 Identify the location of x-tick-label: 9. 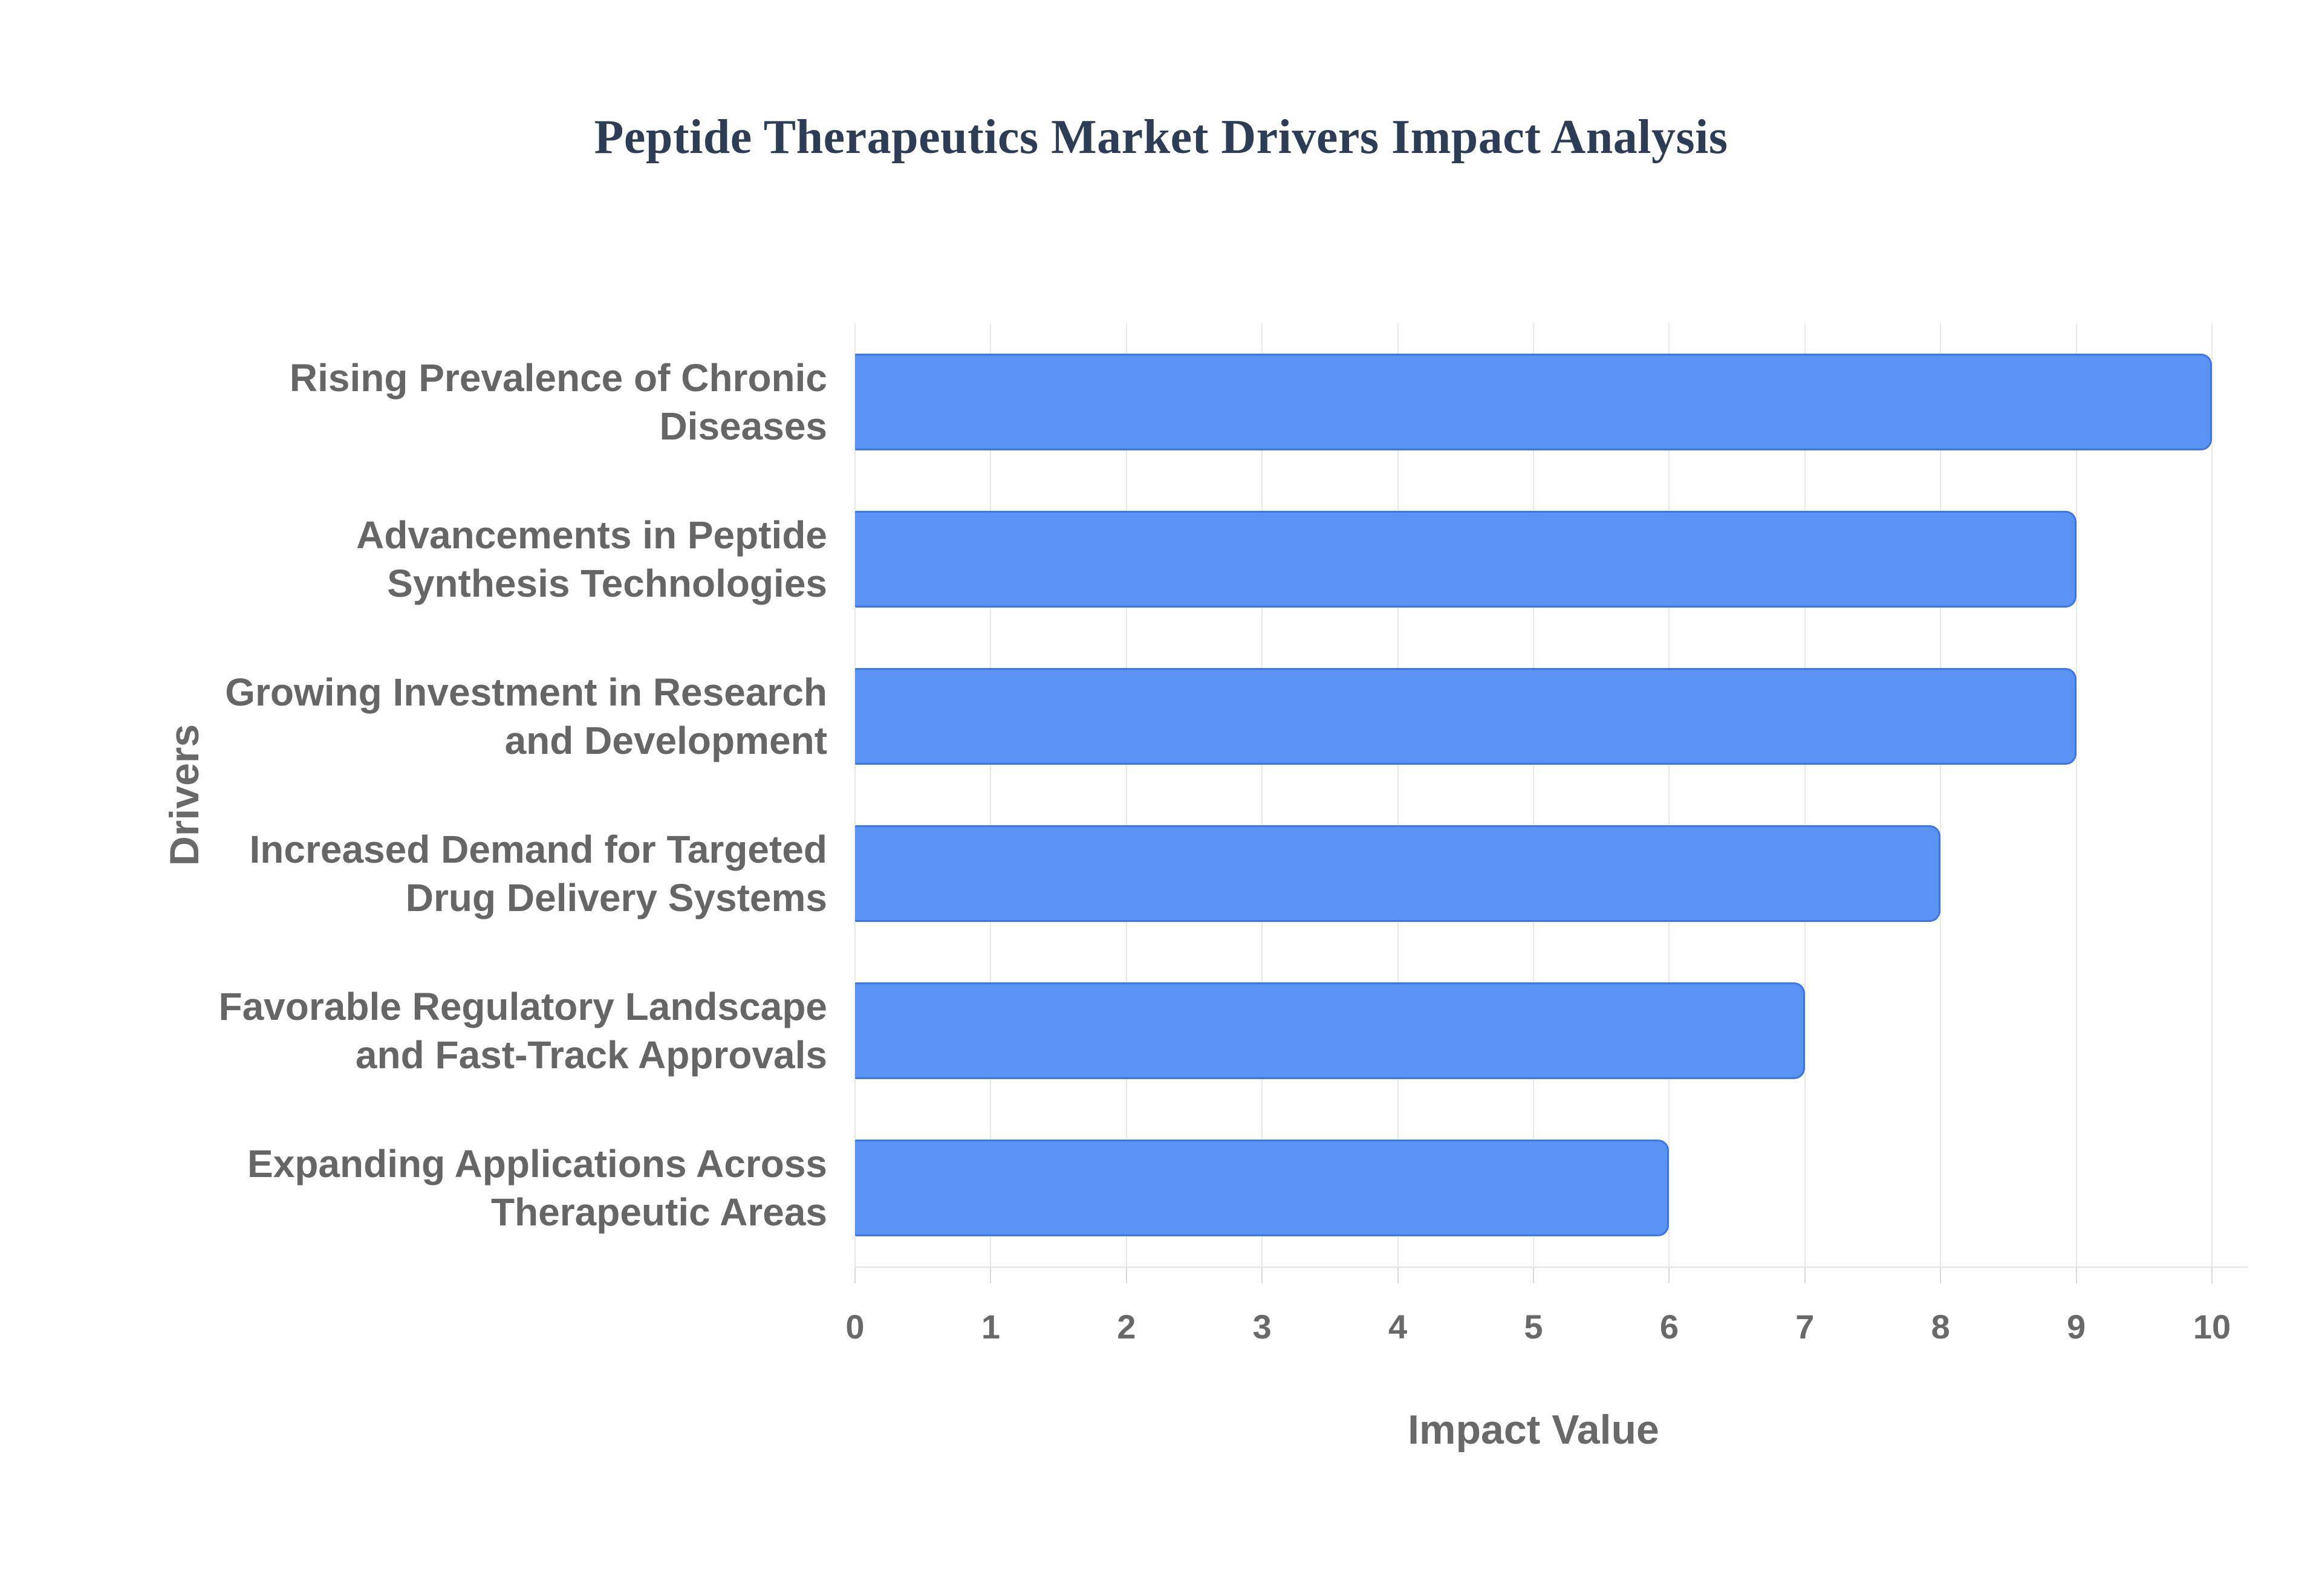
(2076, 1327).